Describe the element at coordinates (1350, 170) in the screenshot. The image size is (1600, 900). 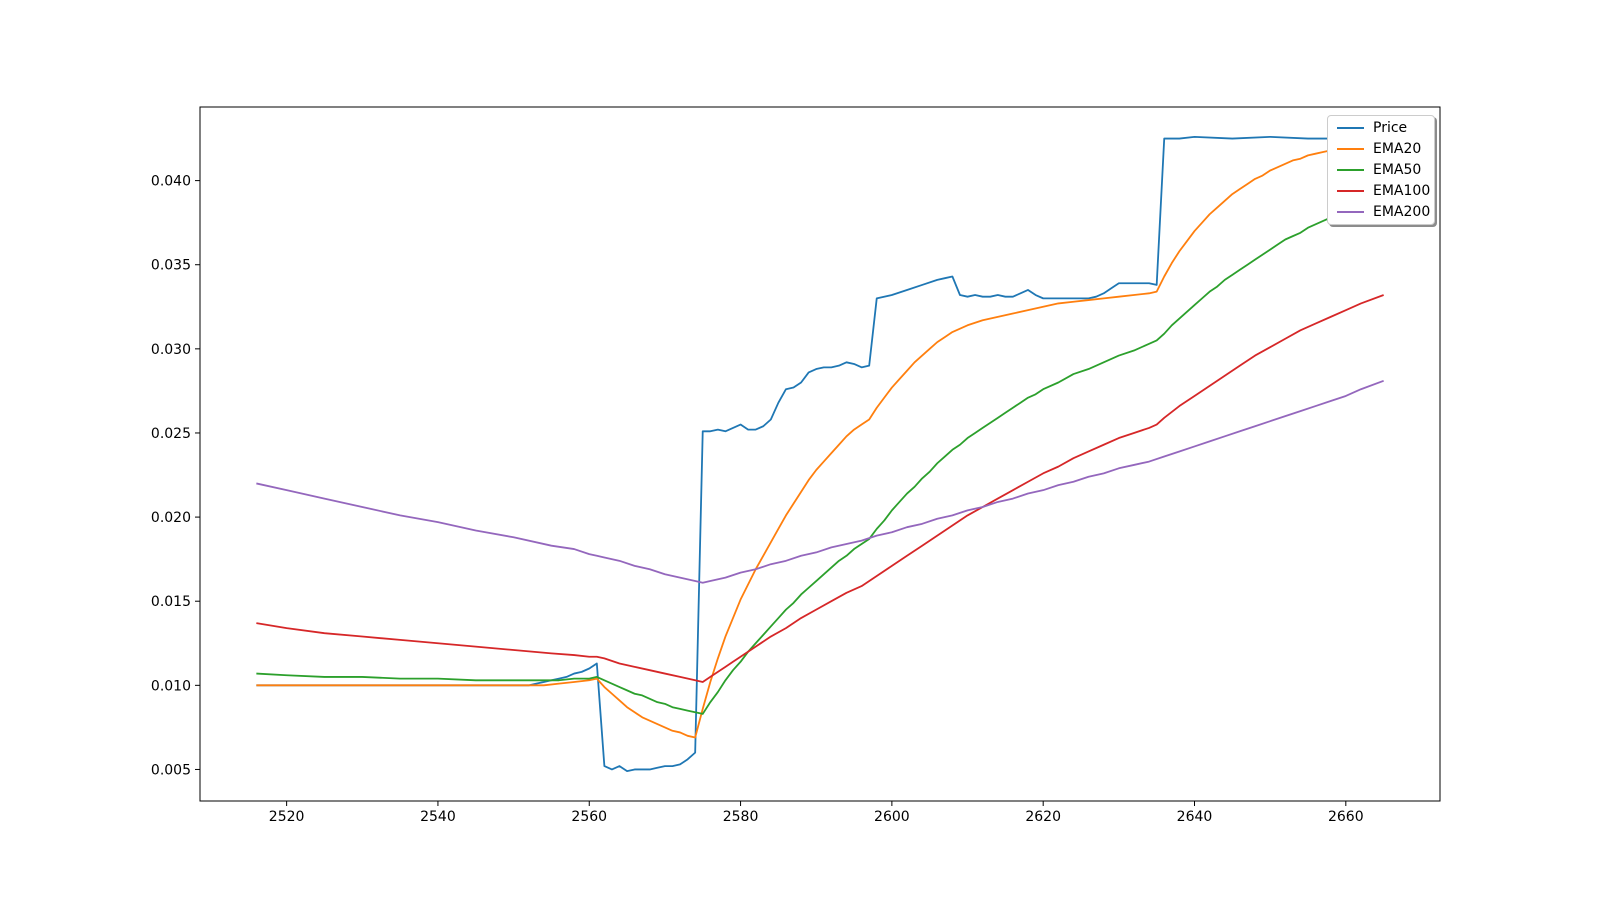
I see `legend-line-sample-ema50` at that location.